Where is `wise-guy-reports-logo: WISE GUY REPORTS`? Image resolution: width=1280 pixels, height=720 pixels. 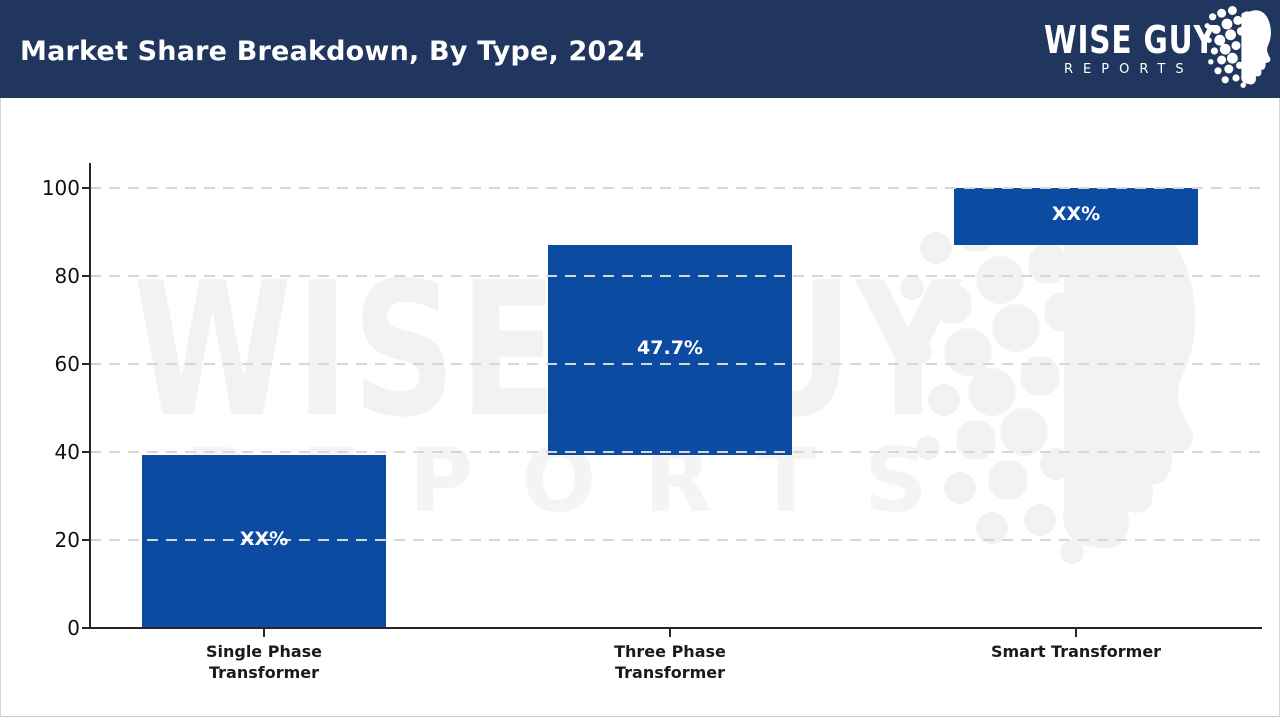
wise-guy-reports-logo: WISE GUY REPORTS is located at coordinates (1156, 50).